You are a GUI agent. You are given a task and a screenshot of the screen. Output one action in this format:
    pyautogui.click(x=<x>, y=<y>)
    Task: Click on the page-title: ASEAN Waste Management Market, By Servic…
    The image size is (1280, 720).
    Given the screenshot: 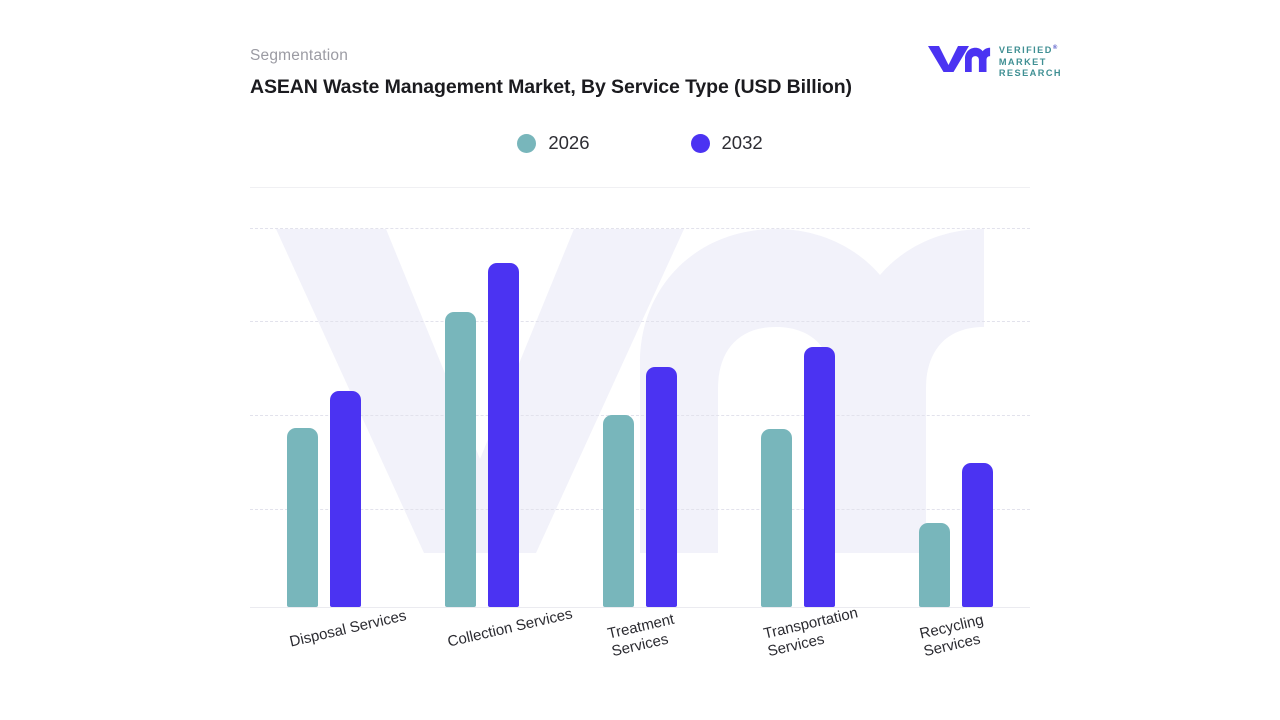 What is the action you would take?
    pyautogui.click(x=551, y=87)
    